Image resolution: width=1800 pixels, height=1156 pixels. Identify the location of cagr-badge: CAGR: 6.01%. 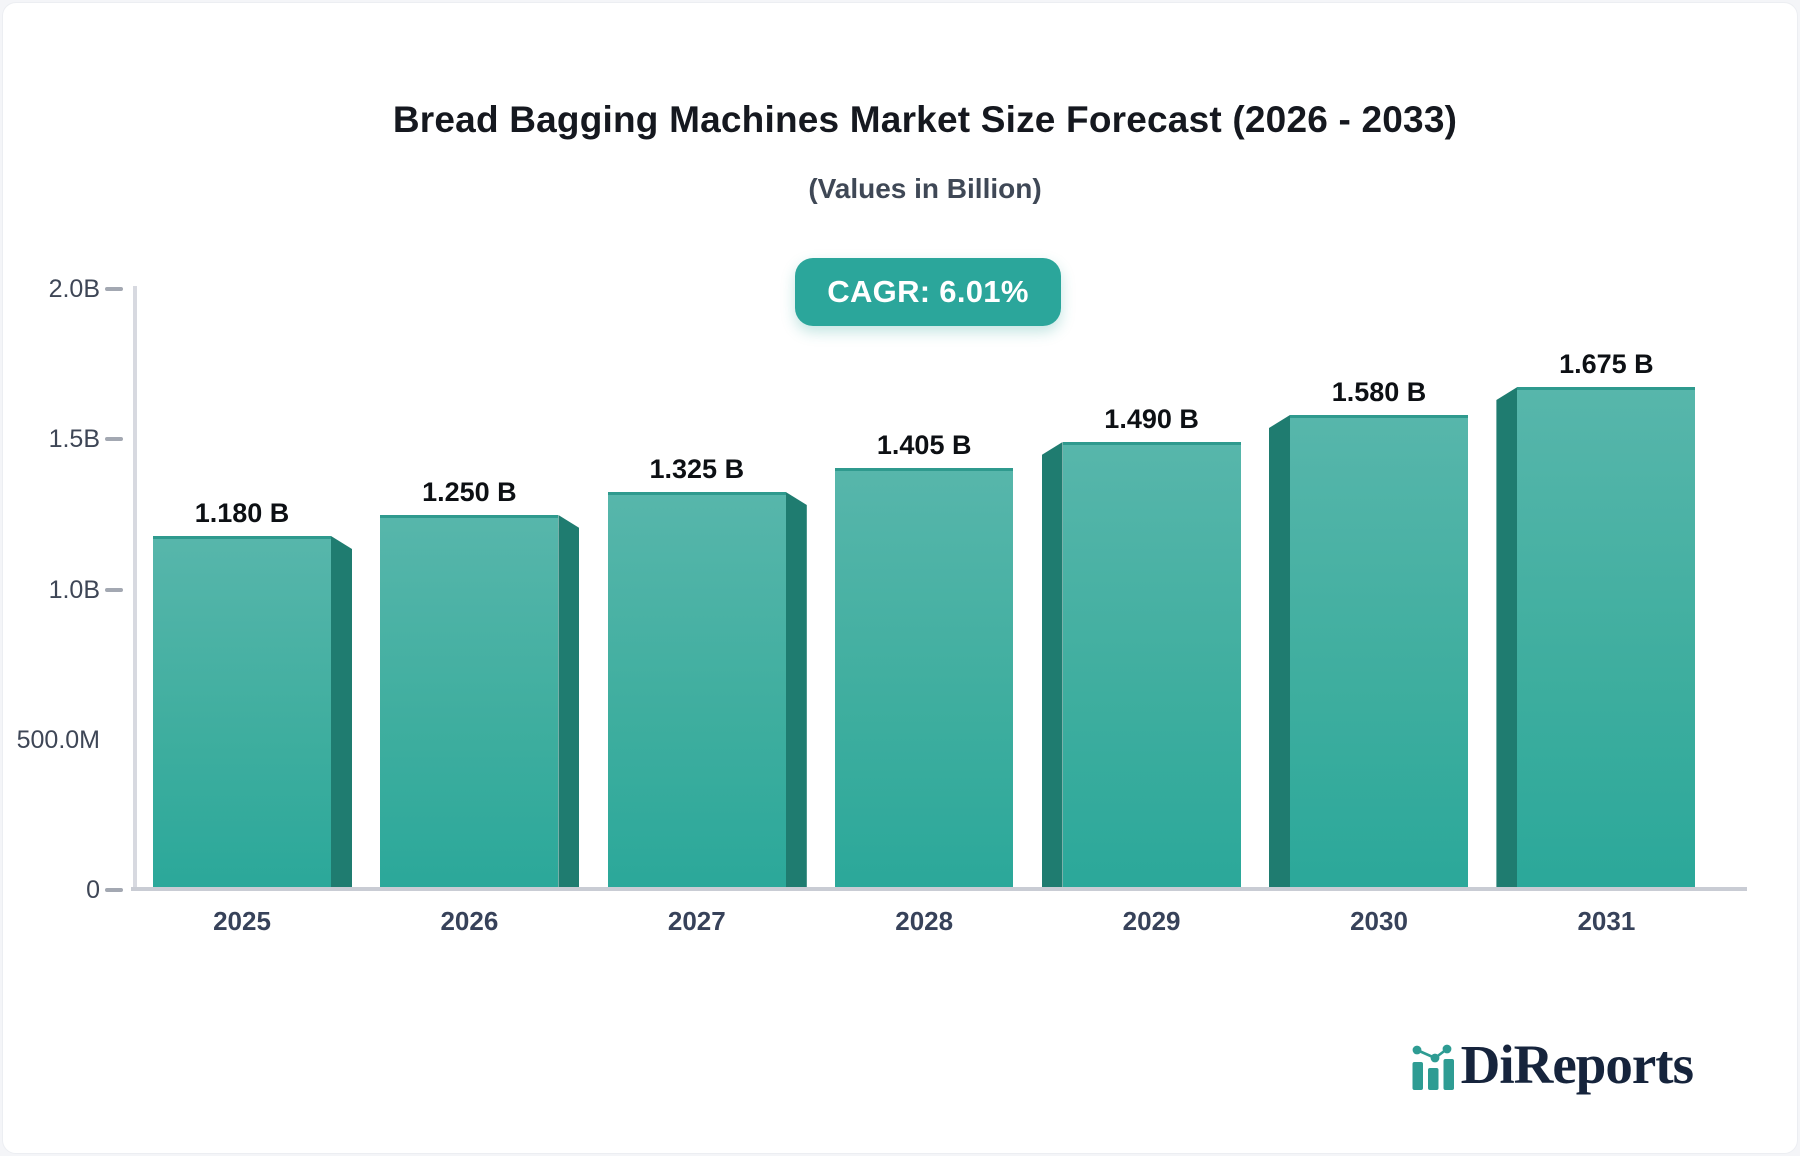
(928, 292).